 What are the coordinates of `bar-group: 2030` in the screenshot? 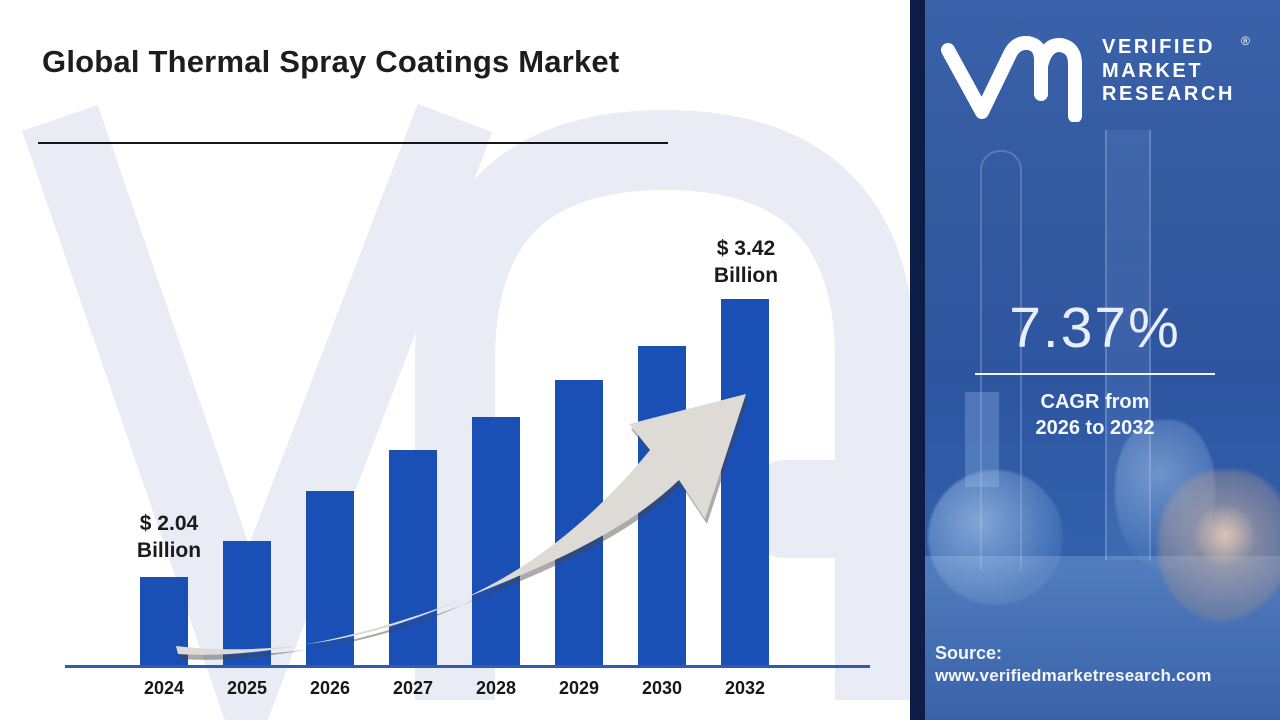 It's located at (662, 522).